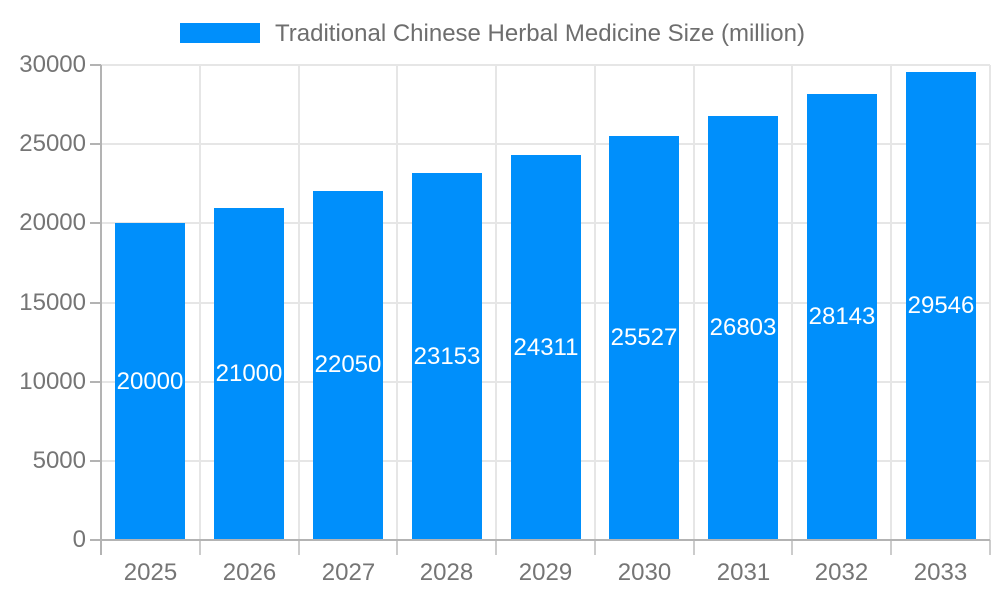 This screenshot has width=1000, height=600. What do you see at coordinates (52, 64) in the screenshot?
I see `y-tick-label: 30000` at bounding box center [52, 64].